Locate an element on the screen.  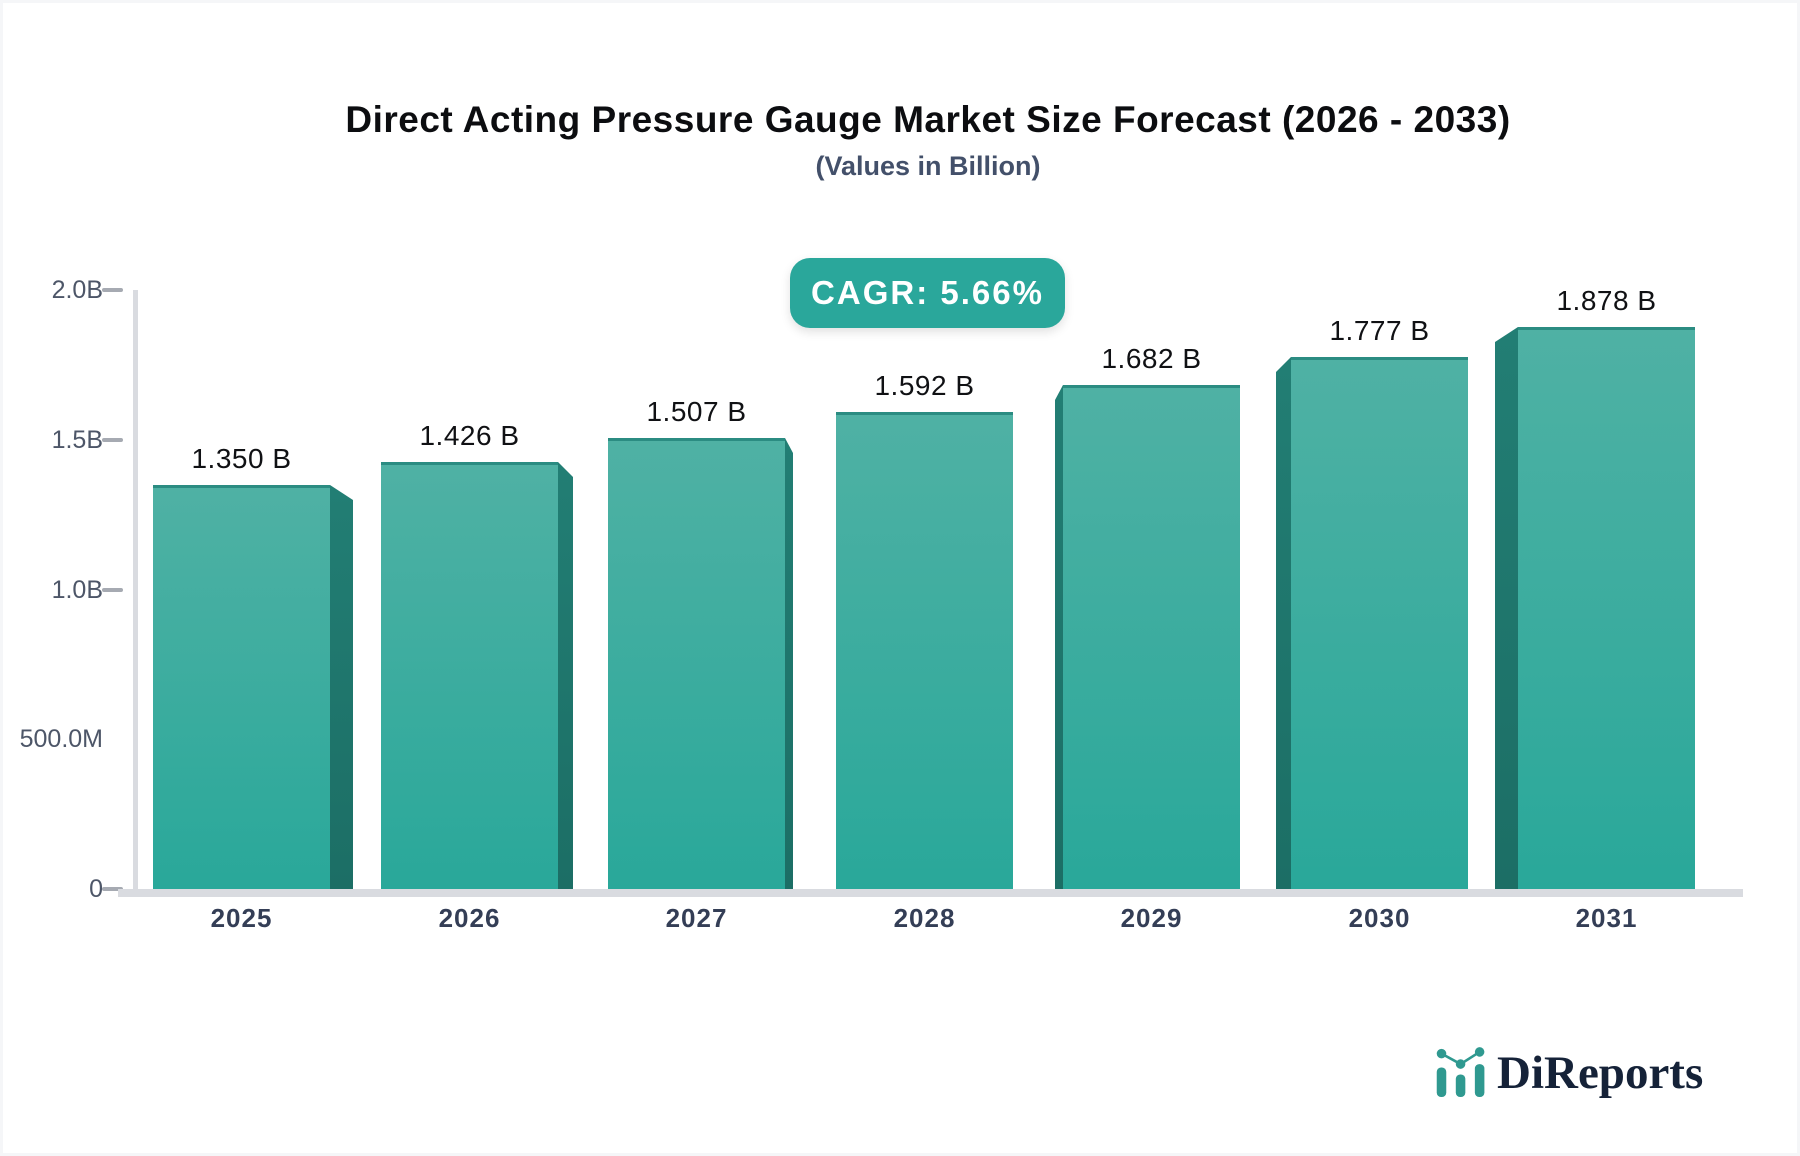
bar-value-label-2029: 1.682 B is located at coordinates (1151, 358).